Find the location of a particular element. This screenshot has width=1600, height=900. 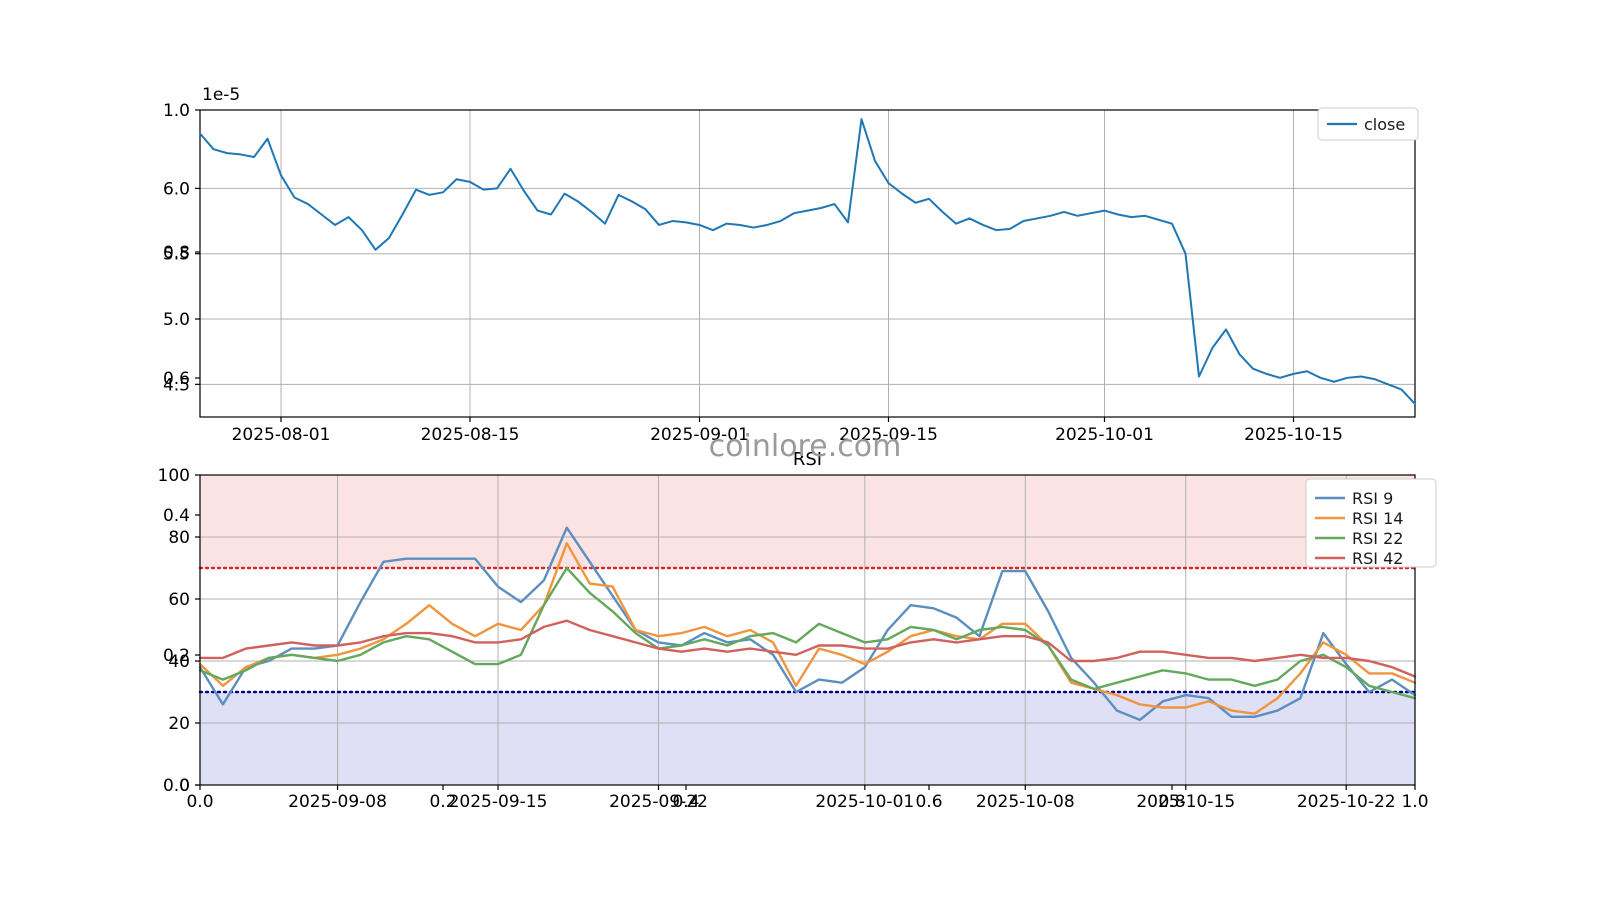

rsi-ytick-label: 80 is located at coordinates (179, 538).